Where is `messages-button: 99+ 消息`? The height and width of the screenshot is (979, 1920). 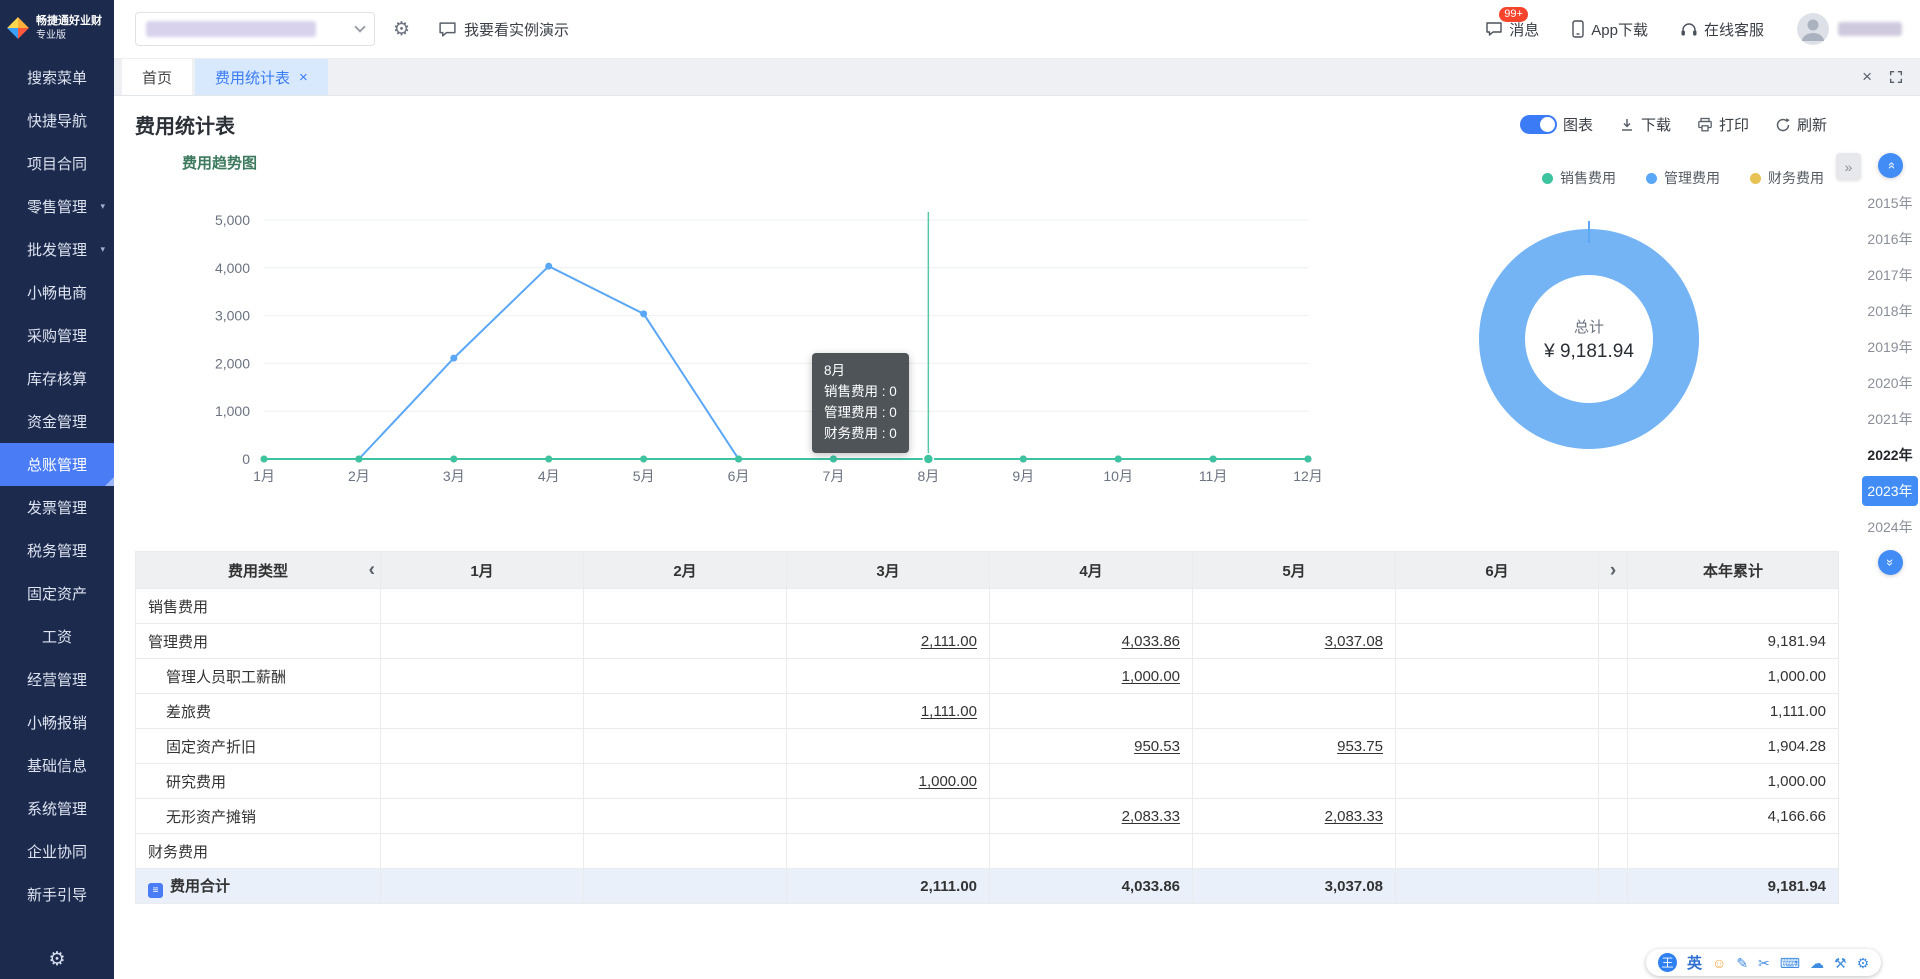
messages-button: 99+ 消息 is located at coordinates (1512, 23).